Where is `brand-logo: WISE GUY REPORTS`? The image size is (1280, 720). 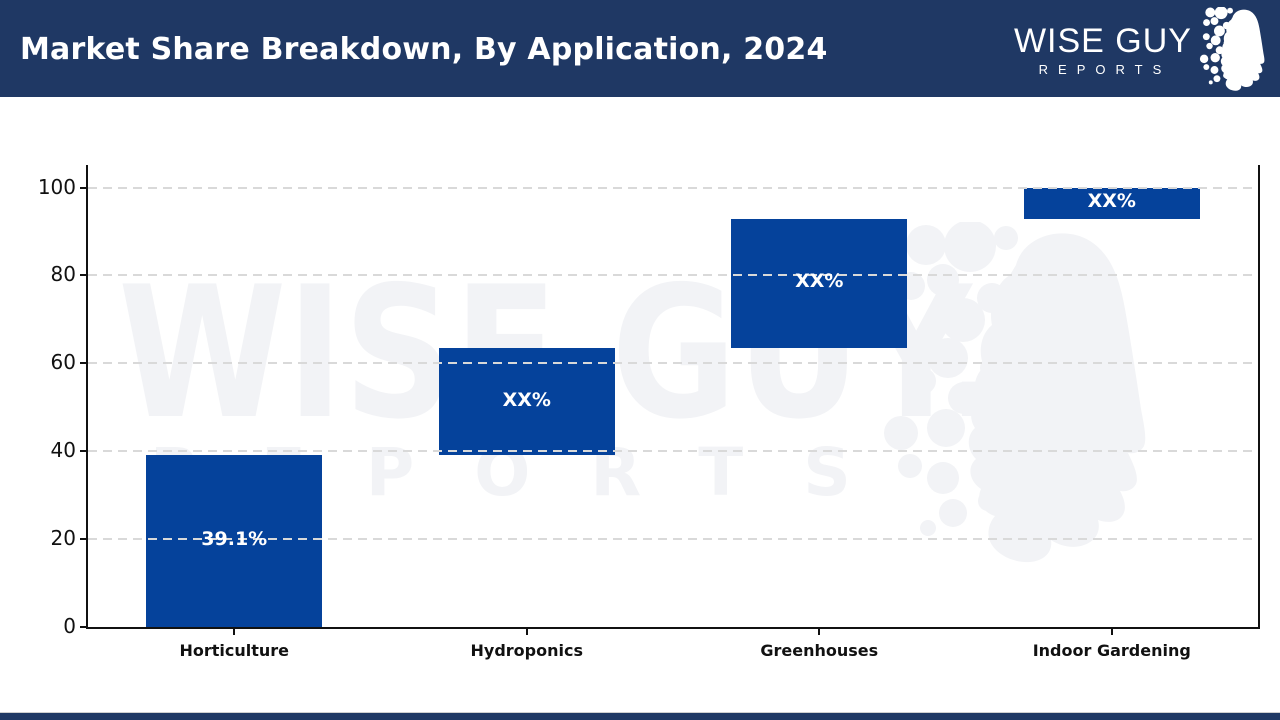
brand-logo: WISE GUY REPORTS is located at coordinates (1143, 49).